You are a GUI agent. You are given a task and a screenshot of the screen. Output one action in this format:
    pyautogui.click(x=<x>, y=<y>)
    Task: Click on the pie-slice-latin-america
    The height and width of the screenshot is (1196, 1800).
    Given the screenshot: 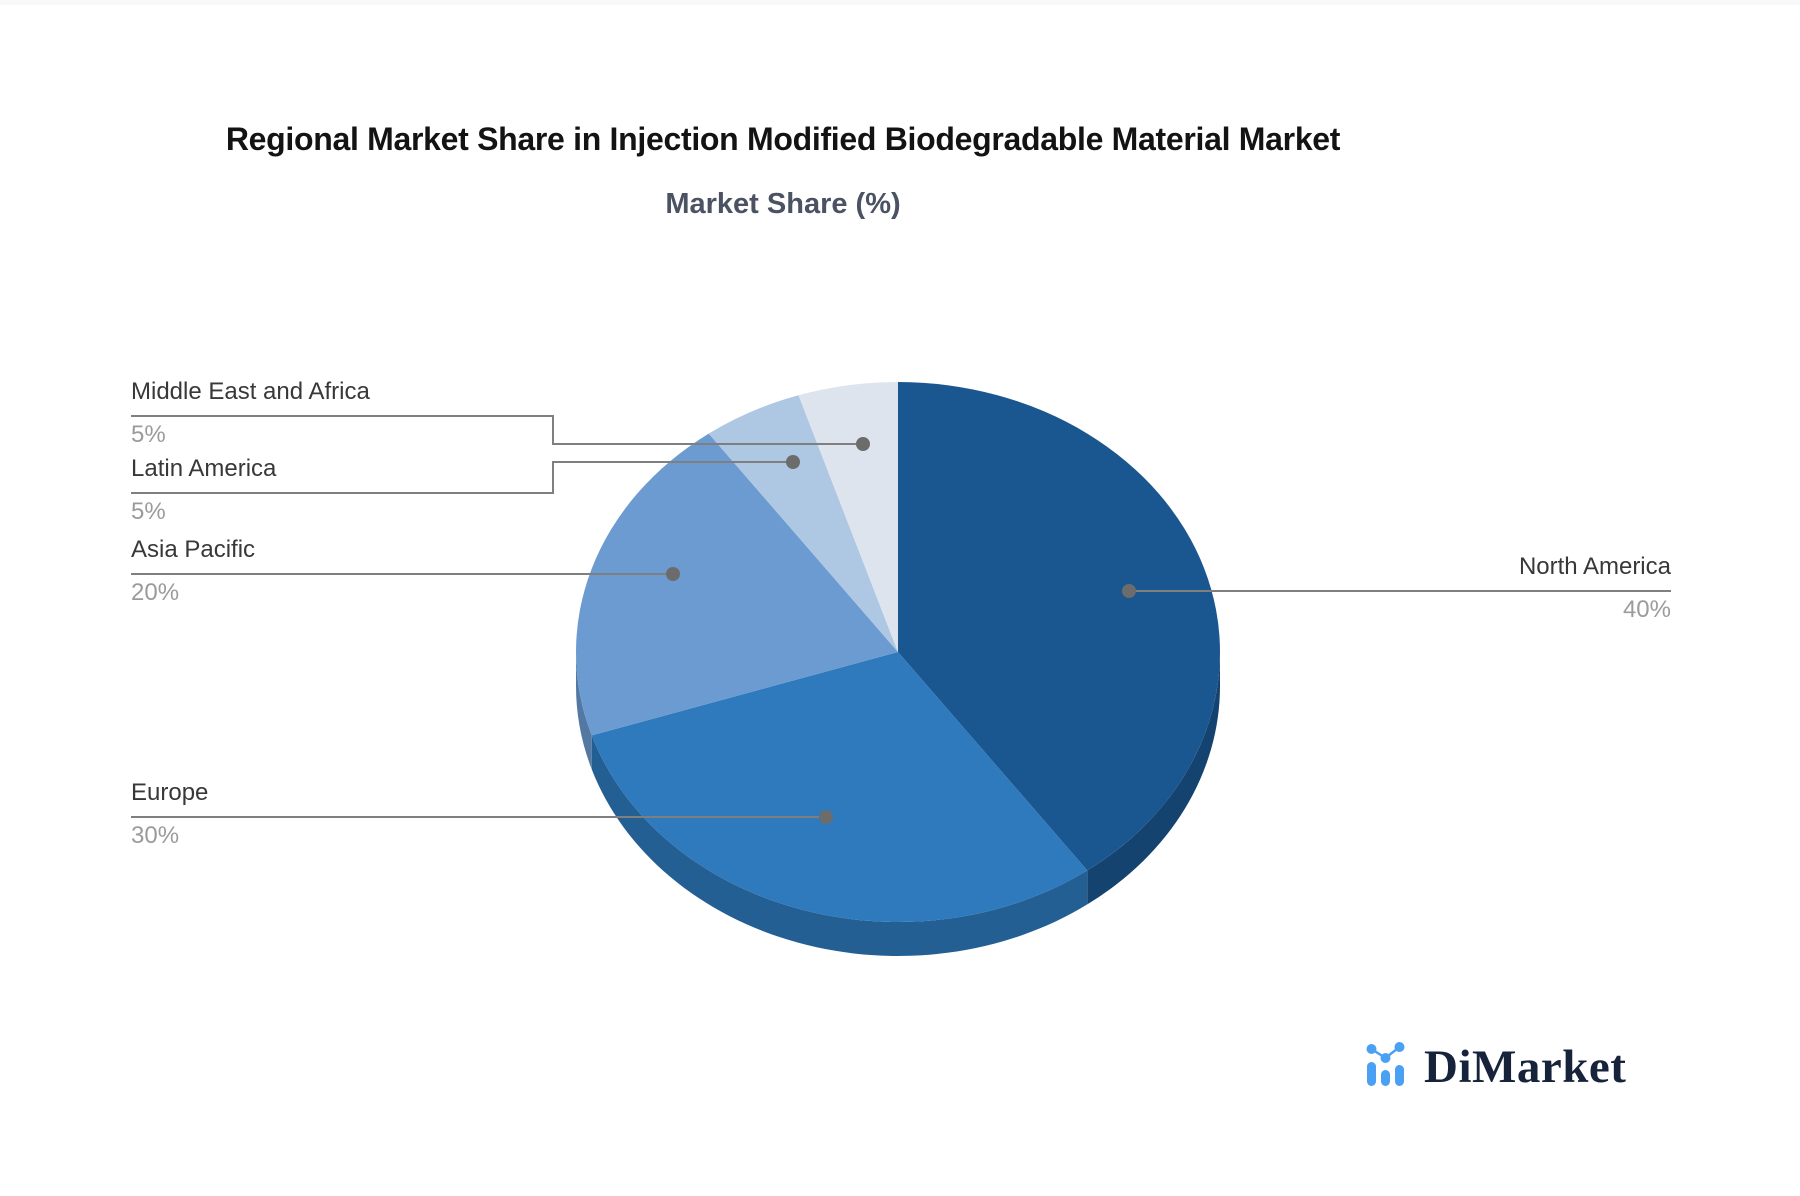 What is the action you would take?
    pyautogui.click(x=803, y=523)
    